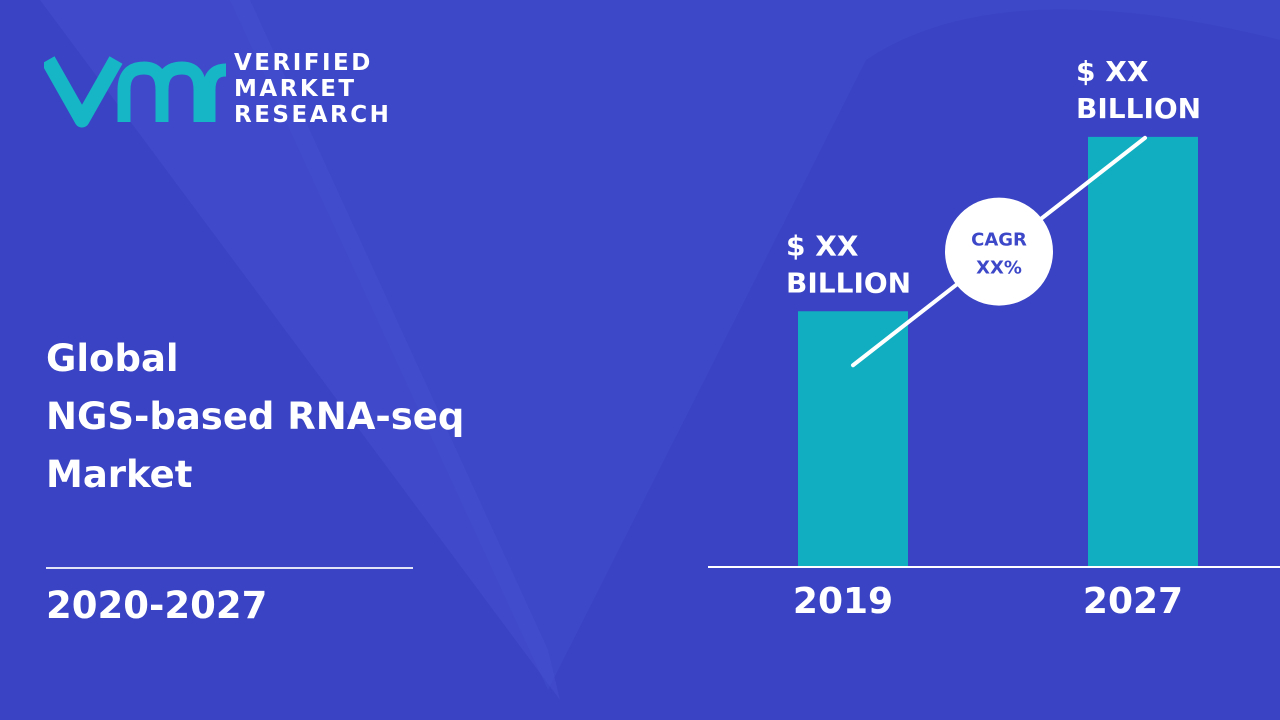 This screenshot has height=720, width=1280. I want to click on x-tick-label-2027: 2027, so click(1133, 601).